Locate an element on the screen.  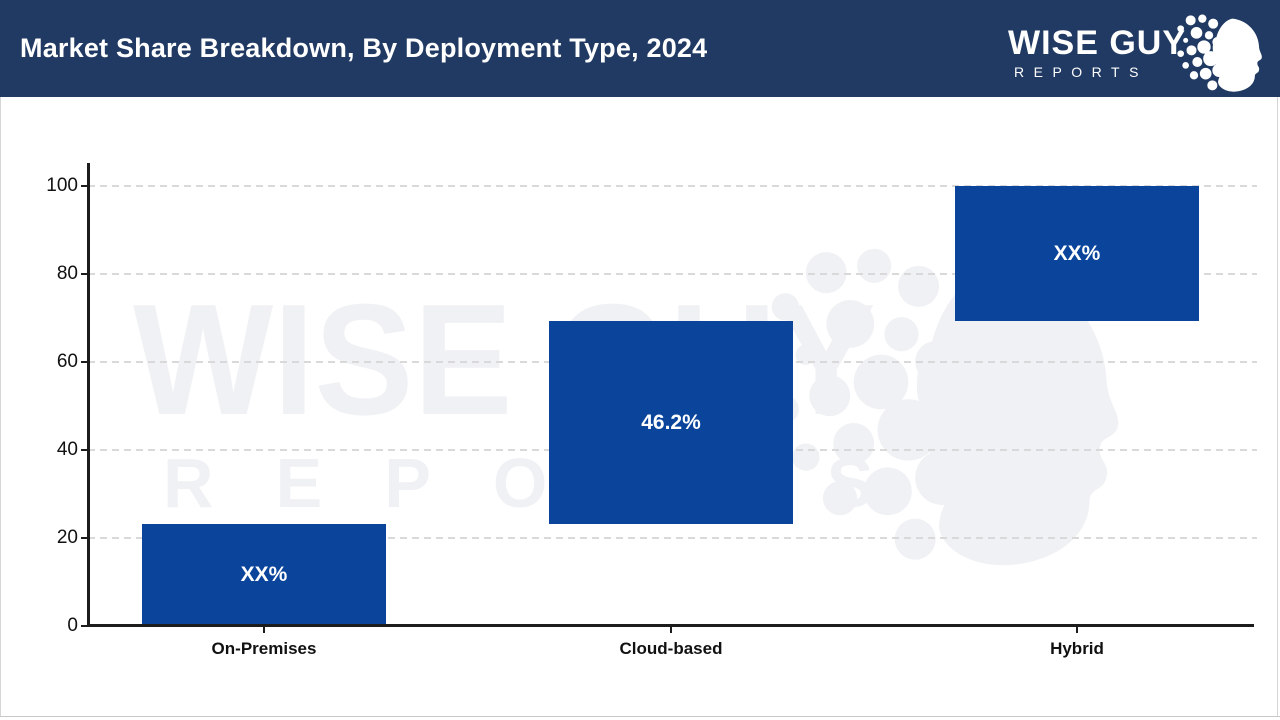
y-axis-tick-label: 40 is located at coordinates (67, 449).